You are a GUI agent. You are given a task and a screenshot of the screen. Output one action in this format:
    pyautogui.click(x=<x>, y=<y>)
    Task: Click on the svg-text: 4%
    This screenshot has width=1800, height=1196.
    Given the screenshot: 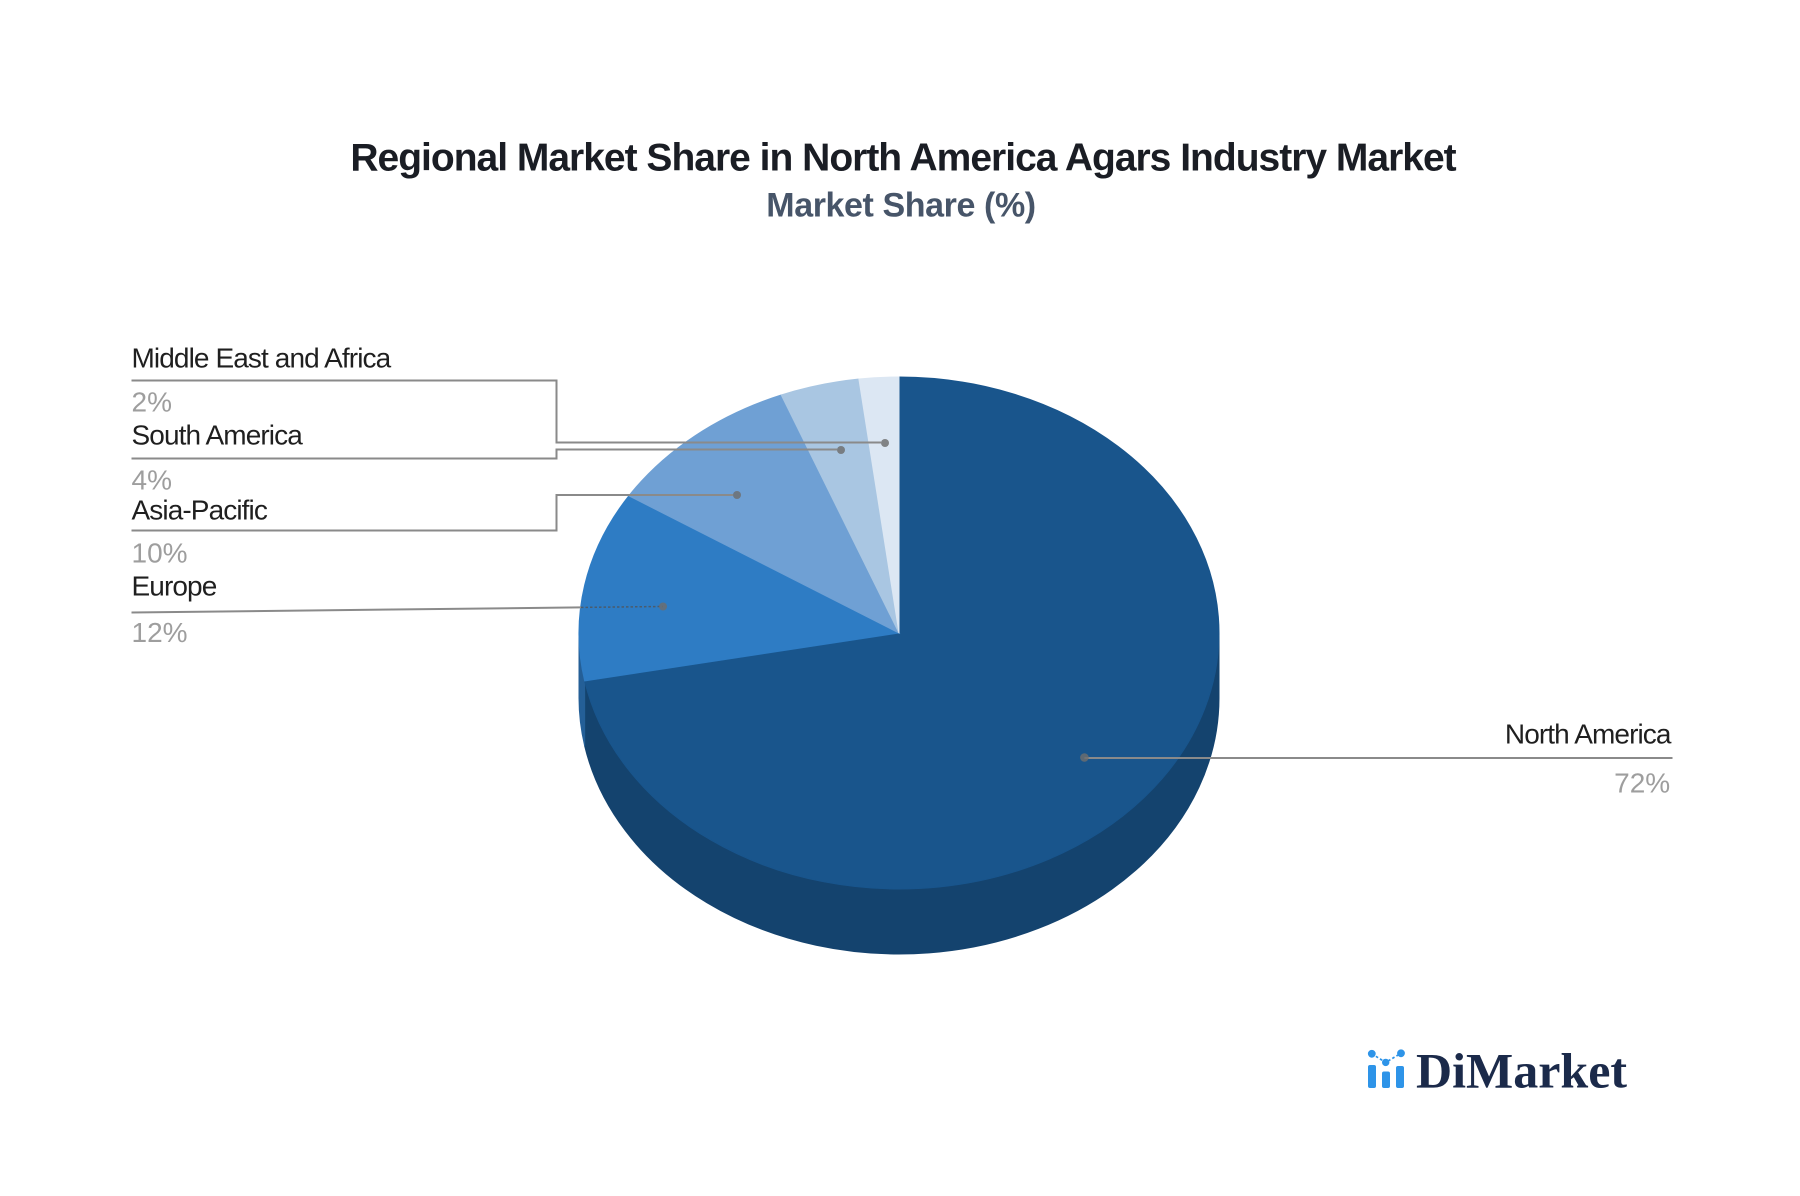 What is the action you would take?
    pyautogui.click(x=152, y=480)
    